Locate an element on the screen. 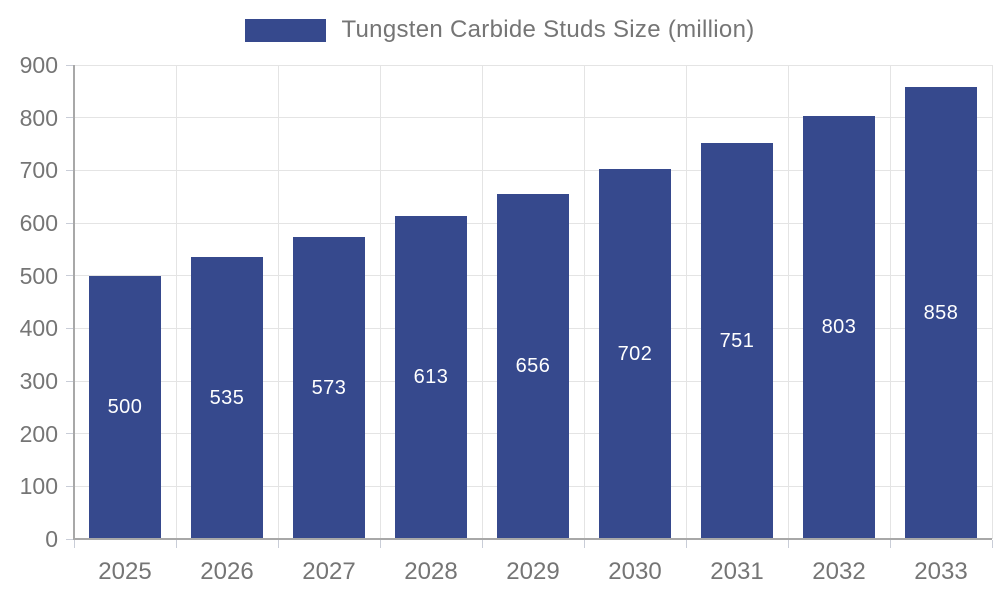  bar-value-label: 500 is located at coordinates (125, 406).